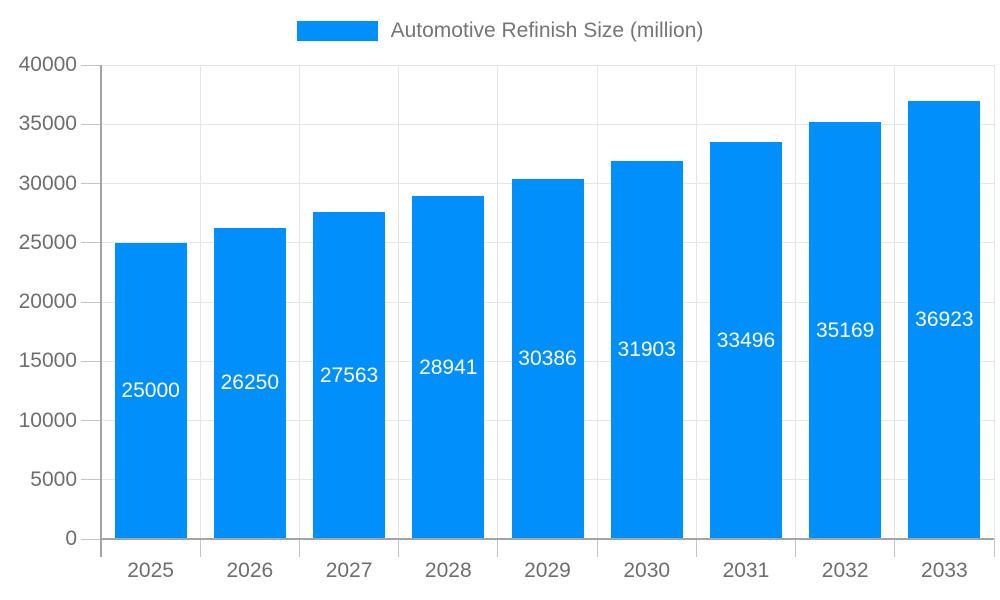 This screenshot has height=600, width=1000. Describe the element at coordinates (53, 479) in the screenshot. I see `y-tick-label: 5000` at that location.